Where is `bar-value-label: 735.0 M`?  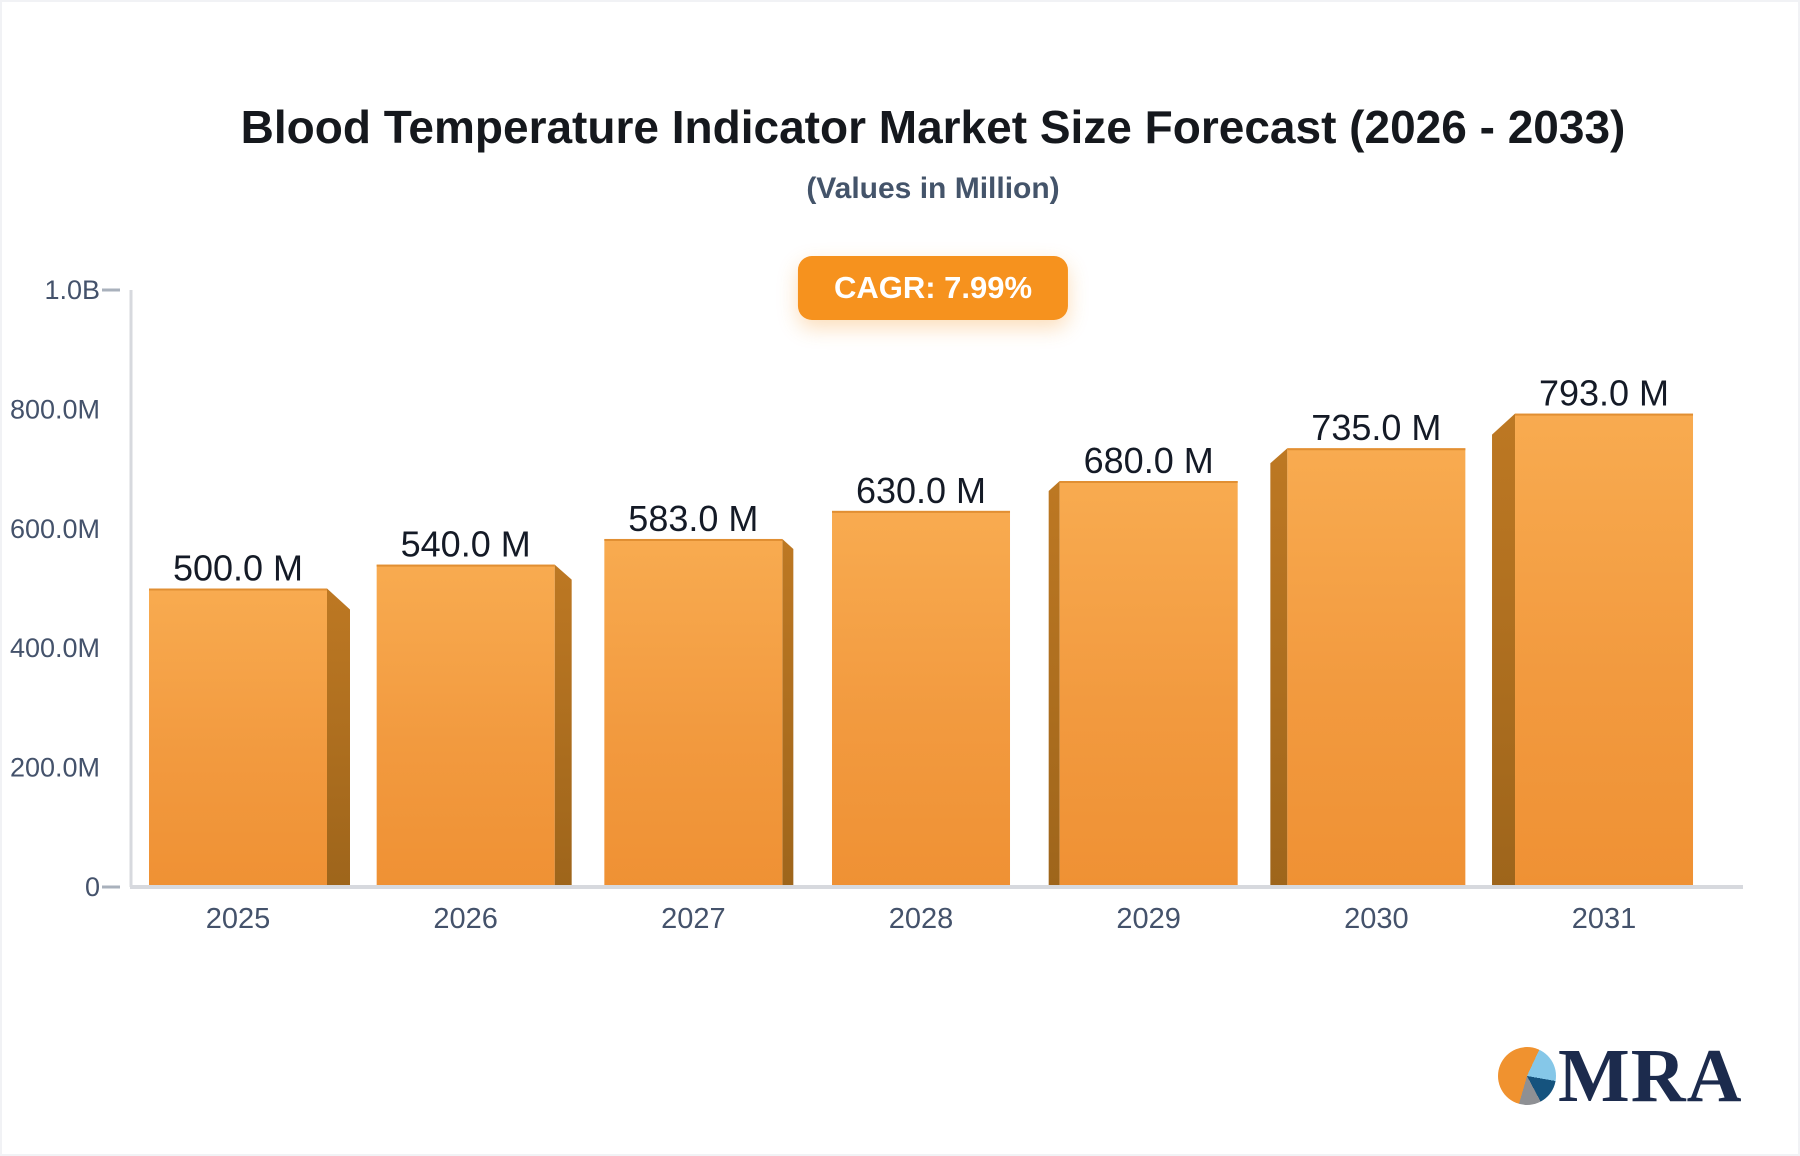 bar-value-label: 735.0 M is located at coordinates (1376, 427).